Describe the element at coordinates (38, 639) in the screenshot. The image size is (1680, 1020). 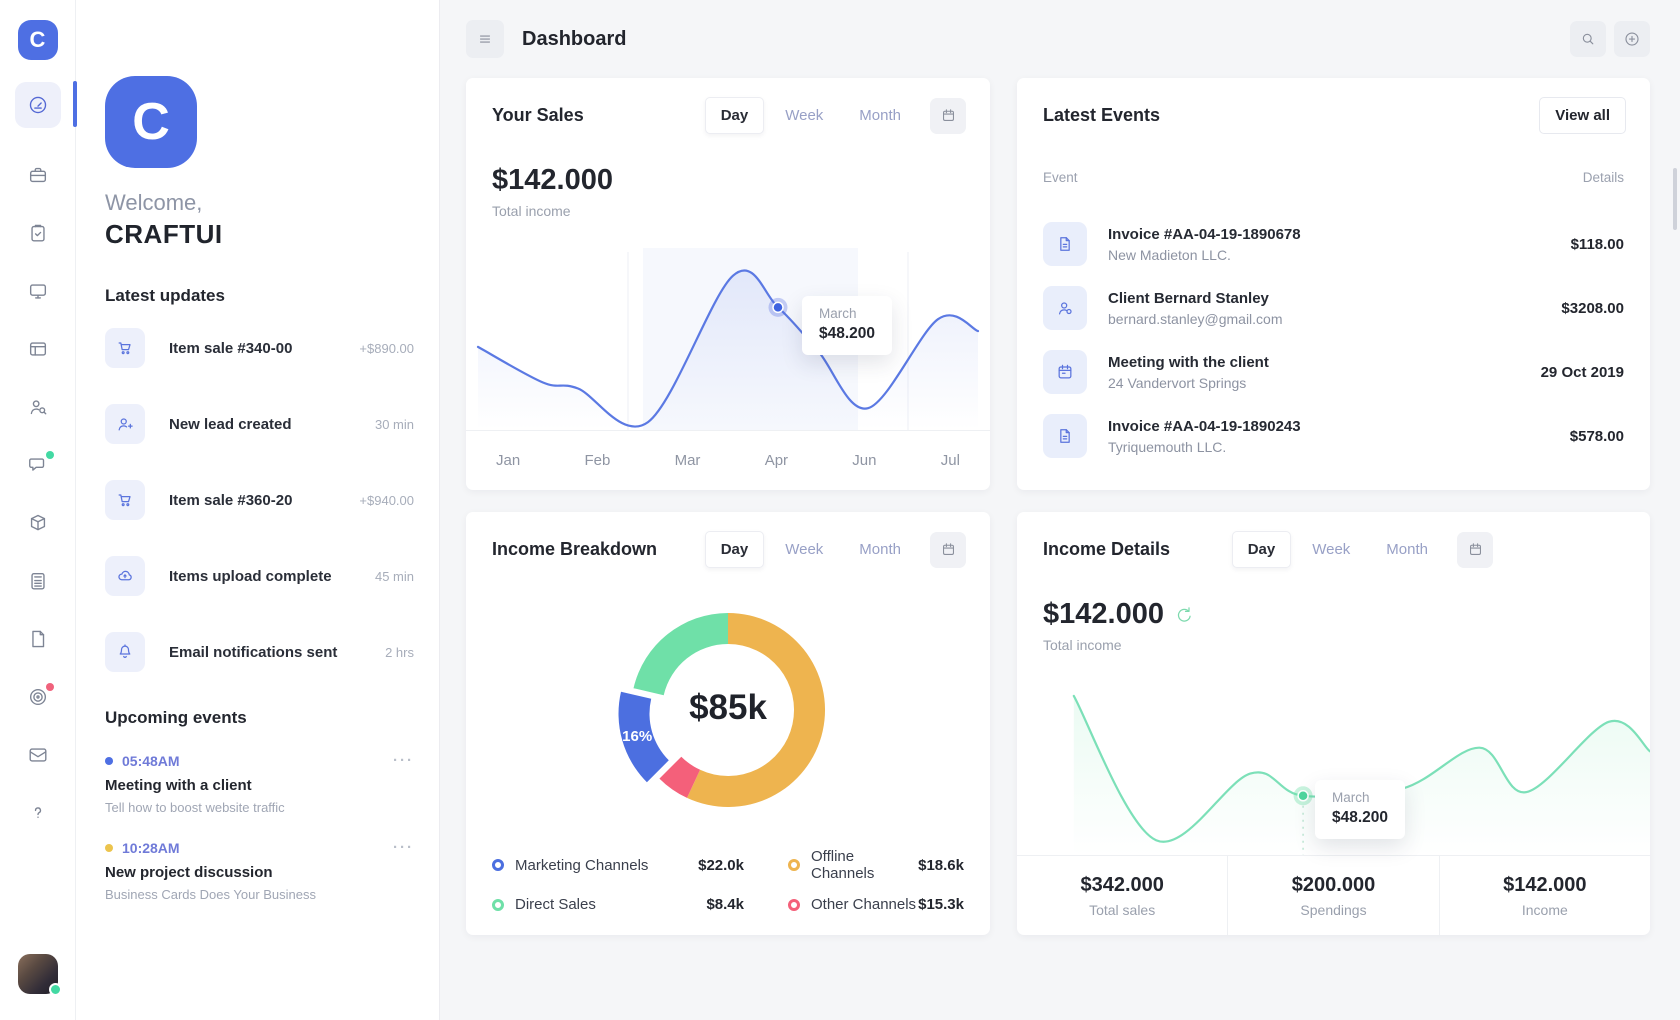
I see `rail-item-notes` at that location.